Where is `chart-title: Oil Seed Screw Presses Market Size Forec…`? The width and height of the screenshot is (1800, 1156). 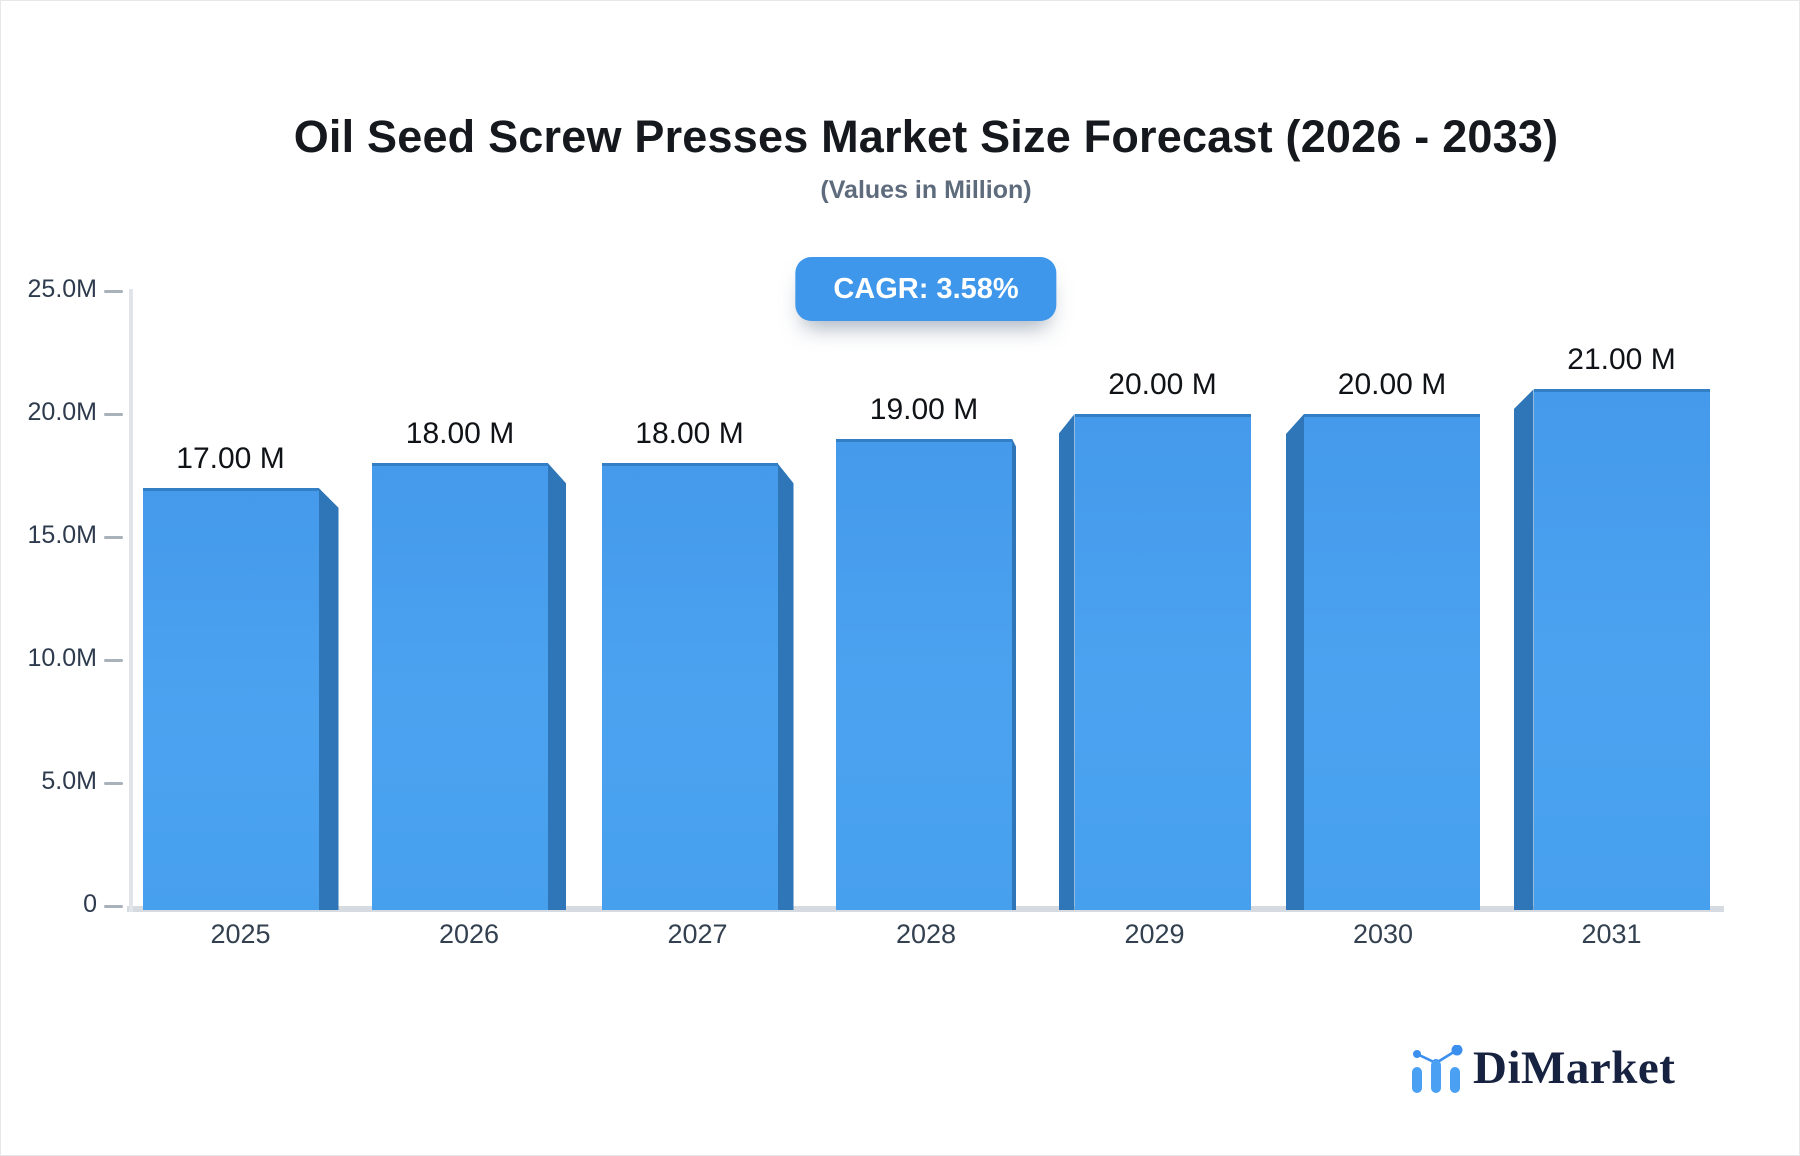 chart-title: Oil Seed Screw Presses Market Size Forec… is located at coordinates (926, 136).